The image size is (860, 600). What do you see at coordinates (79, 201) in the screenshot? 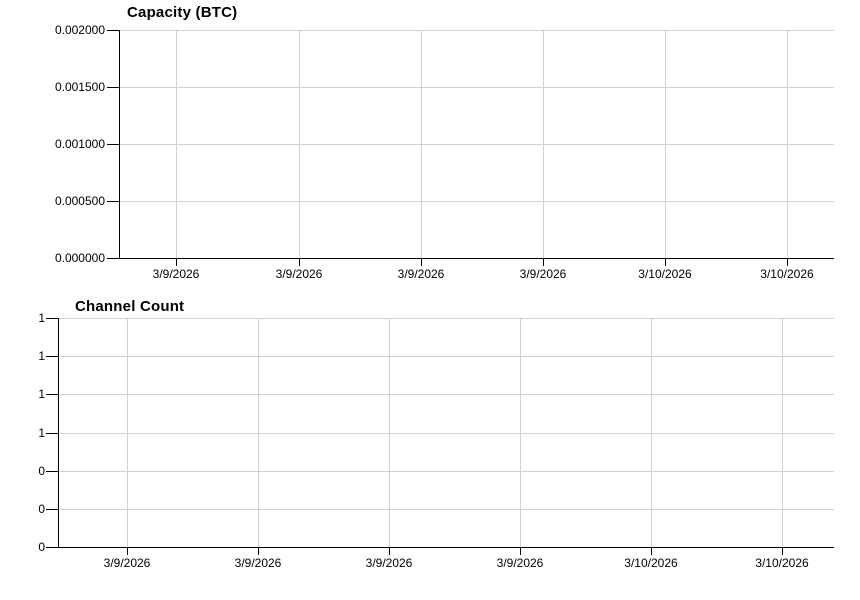
I see `y-tick-label: 0.000500` at bounding box center [79, 201].